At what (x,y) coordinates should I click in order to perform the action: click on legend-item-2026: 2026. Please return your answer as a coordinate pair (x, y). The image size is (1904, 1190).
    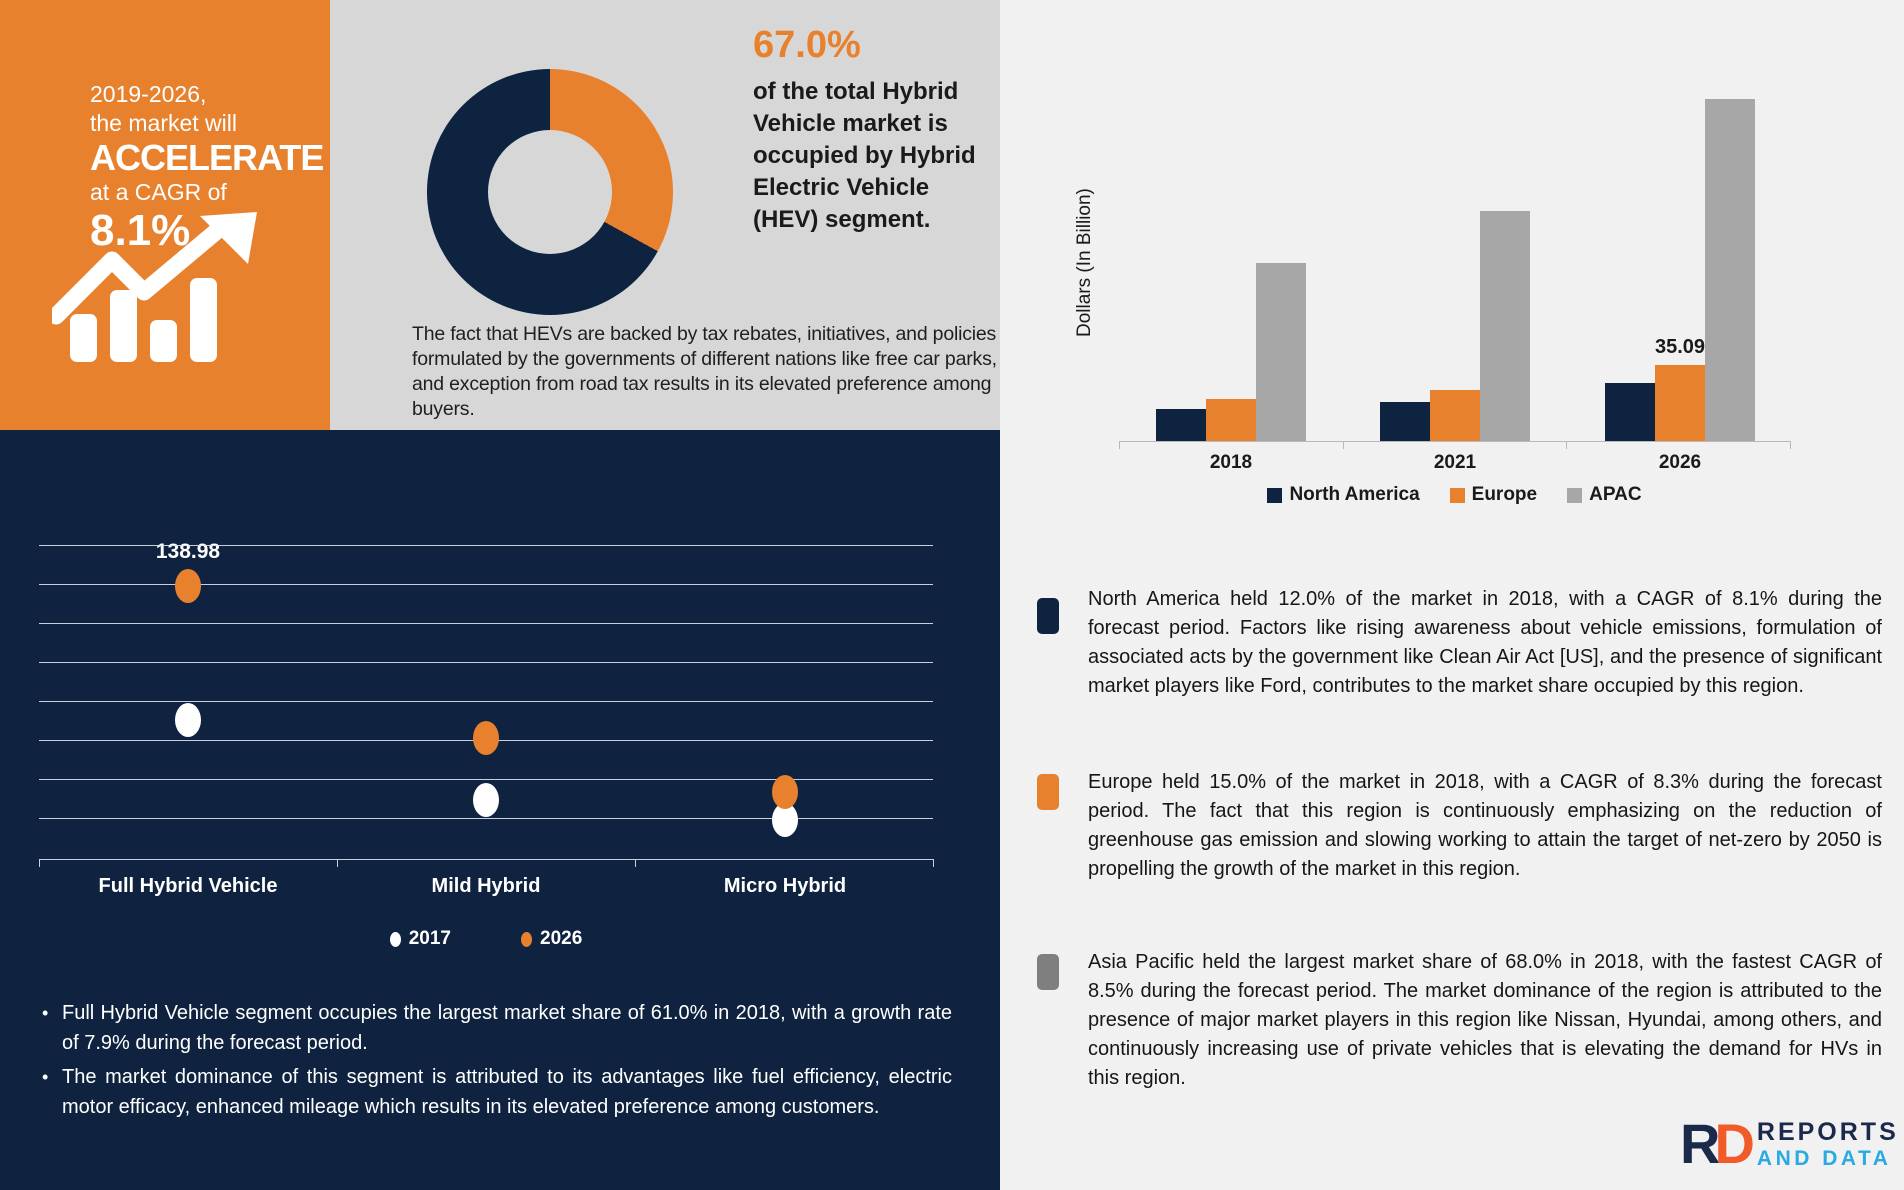
    Looking at the image, I should click on (551, 939).